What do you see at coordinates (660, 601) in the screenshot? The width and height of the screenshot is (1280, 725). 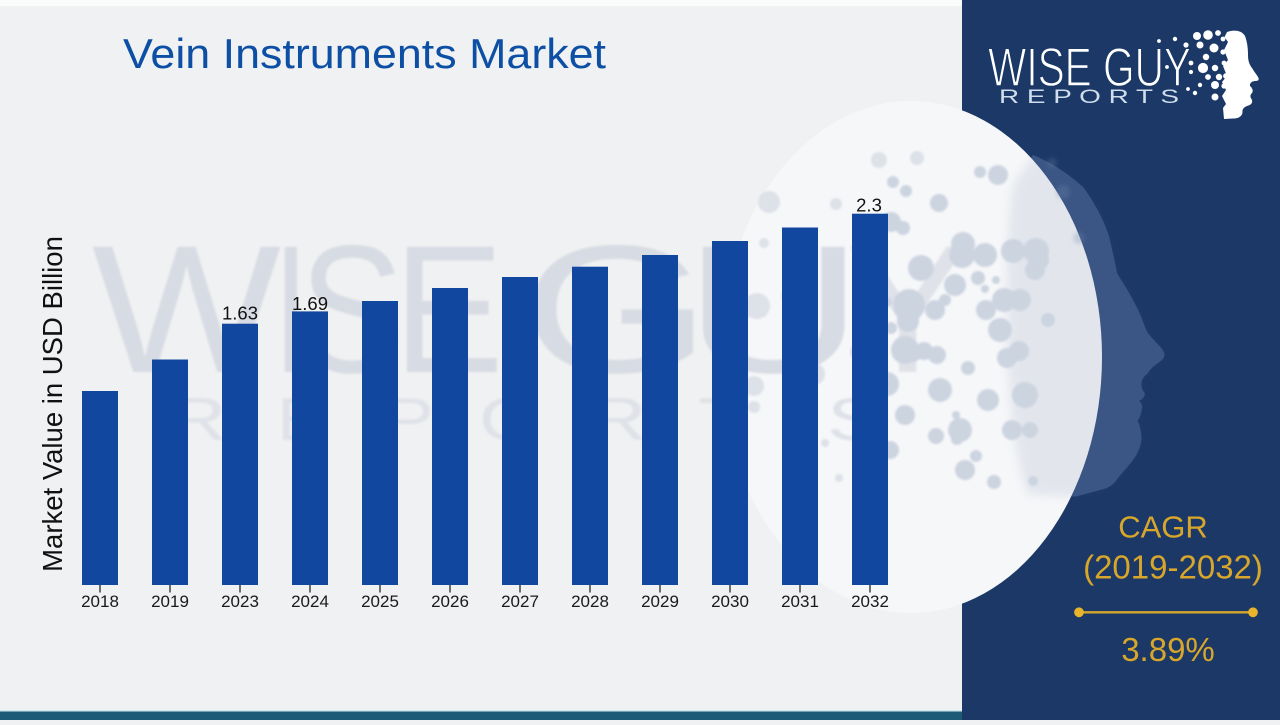 I see `svg-text: 2029` at bounding box center [660, 601].